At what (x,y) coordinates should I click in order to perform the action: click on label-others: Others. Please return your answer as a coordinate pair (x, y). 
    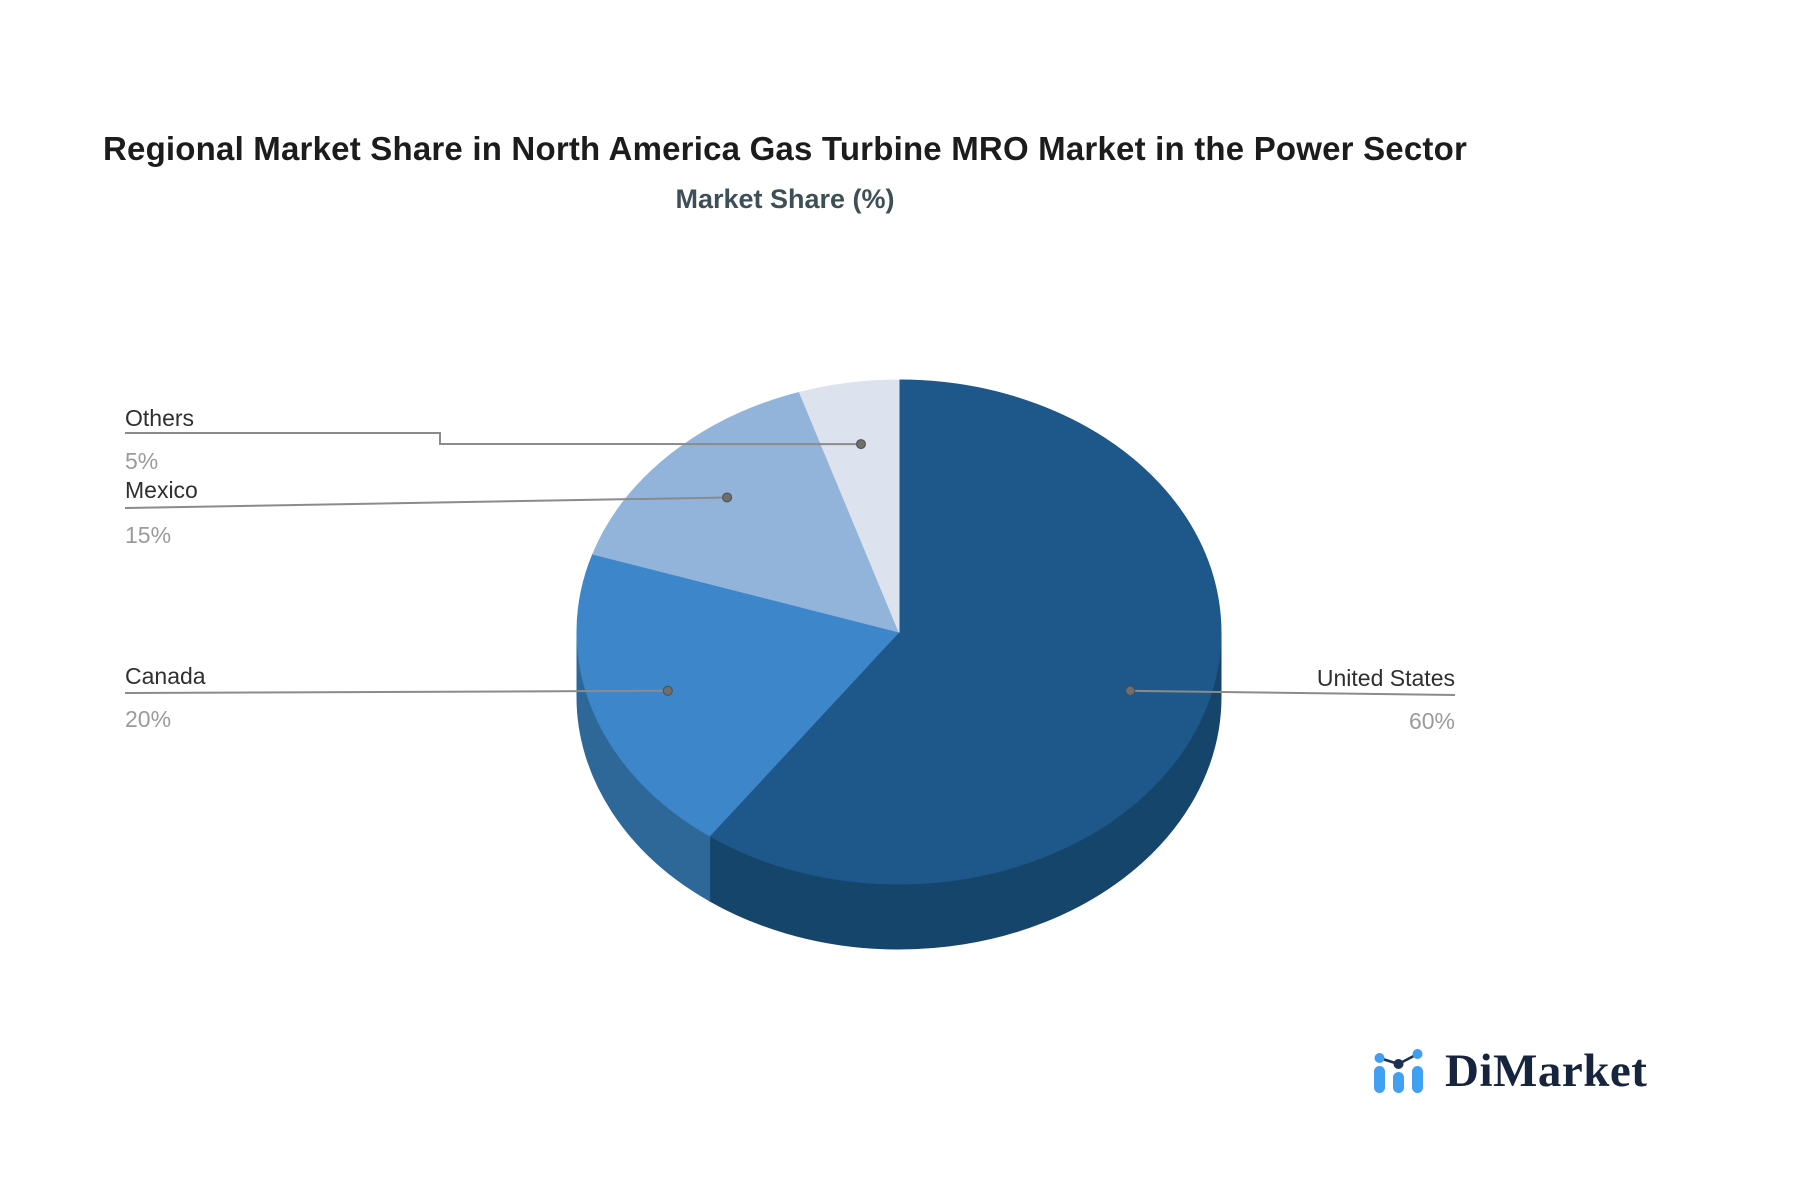
    Looking at the image, I should click on (160, 418).